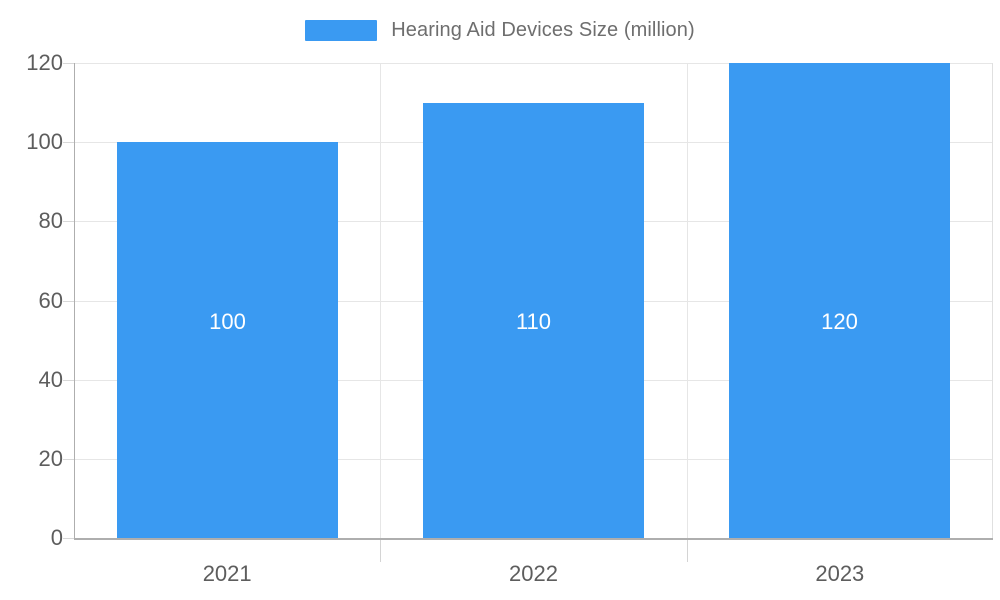  I want to click on y-tick-label-100: 100, so click(44, 142).